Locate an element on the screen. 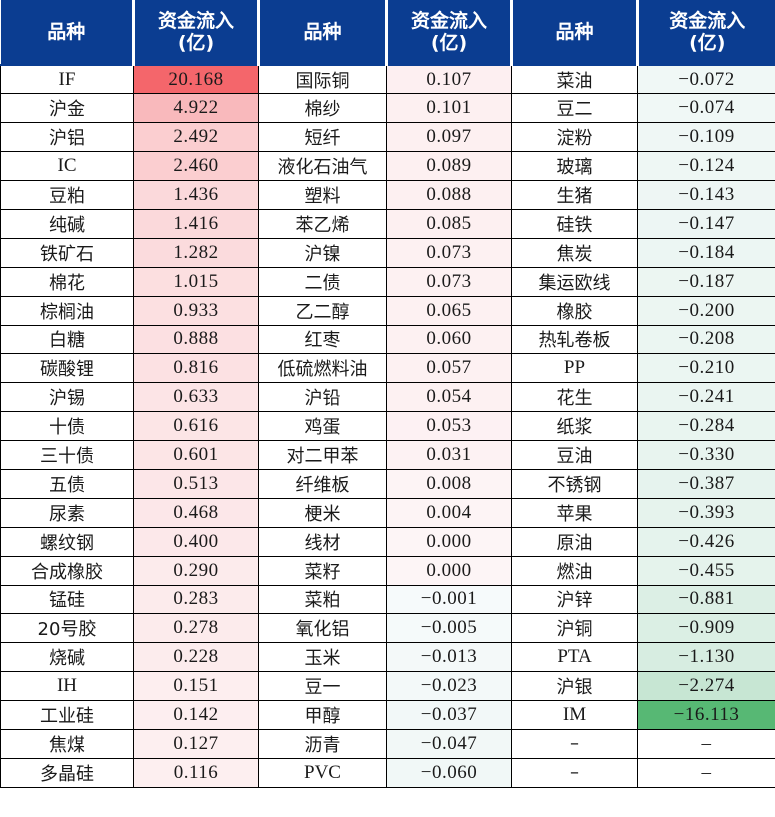 The height and width of the screenshot is (817, 775). column-header-variety-3: 品种 is located at coordinates (575, 33).